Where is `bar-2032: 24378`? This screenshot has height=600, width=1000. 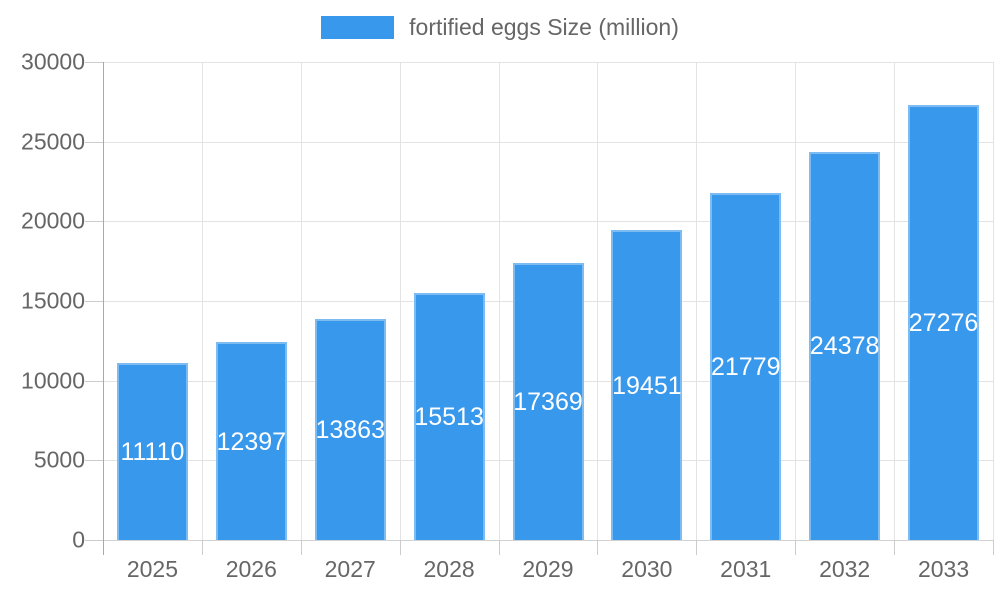
bar-2032: 24378 is located at coordinates (845, 345).